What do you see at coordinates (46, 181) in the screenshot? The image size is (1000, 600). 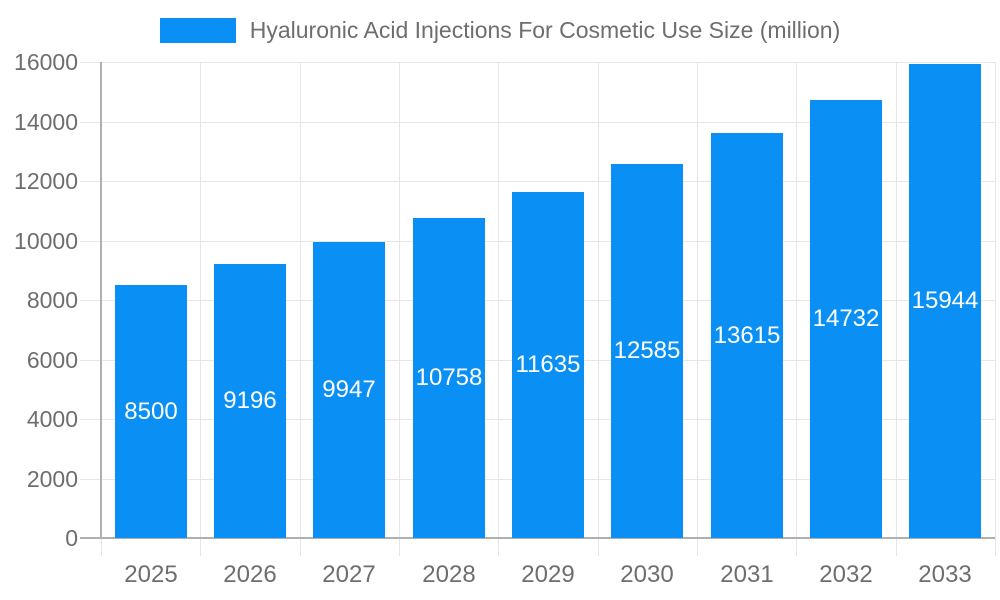 I see `y-tick-label: 12000` at bounding box center [46, 181].